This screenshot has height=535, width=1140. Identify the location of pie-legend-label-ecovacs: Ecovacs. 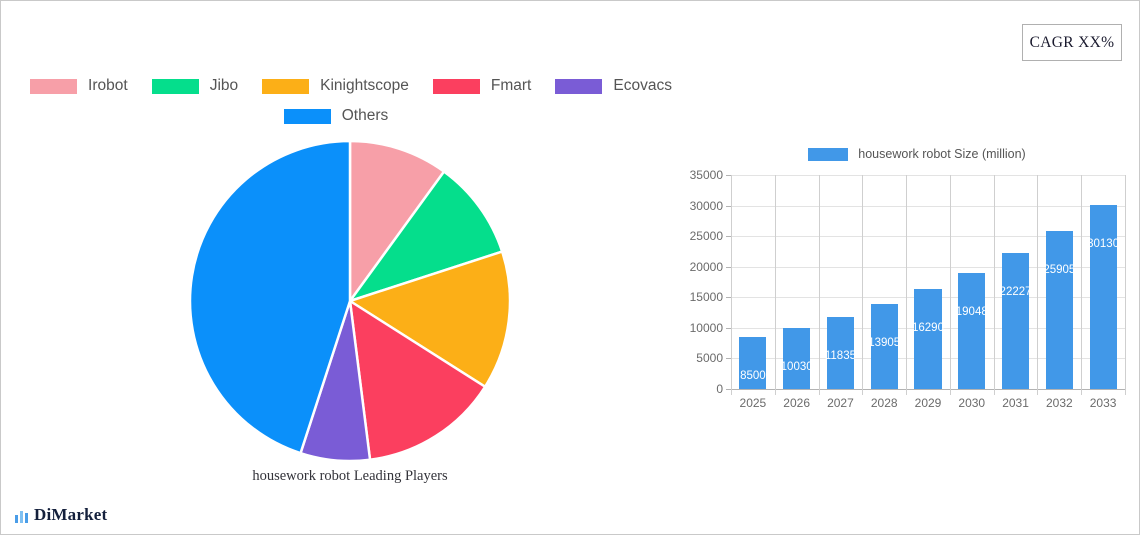
(642, 85).